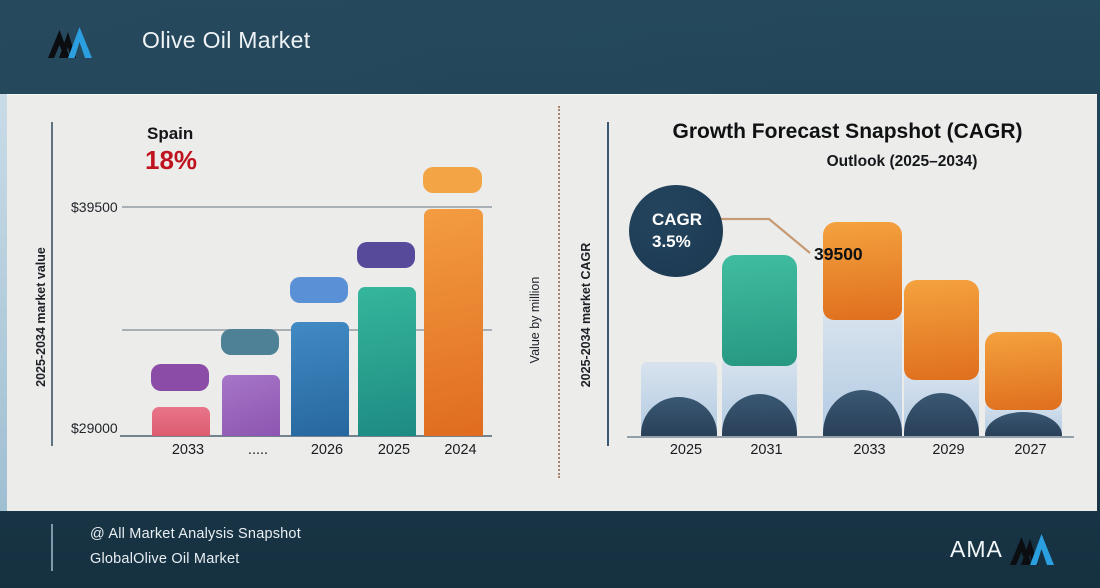 The image size is (1100, 588). What do you see at coordinates (452, 180) in the screenshot?
I see `bar-cap-2024` at bounding box center [452, 180].